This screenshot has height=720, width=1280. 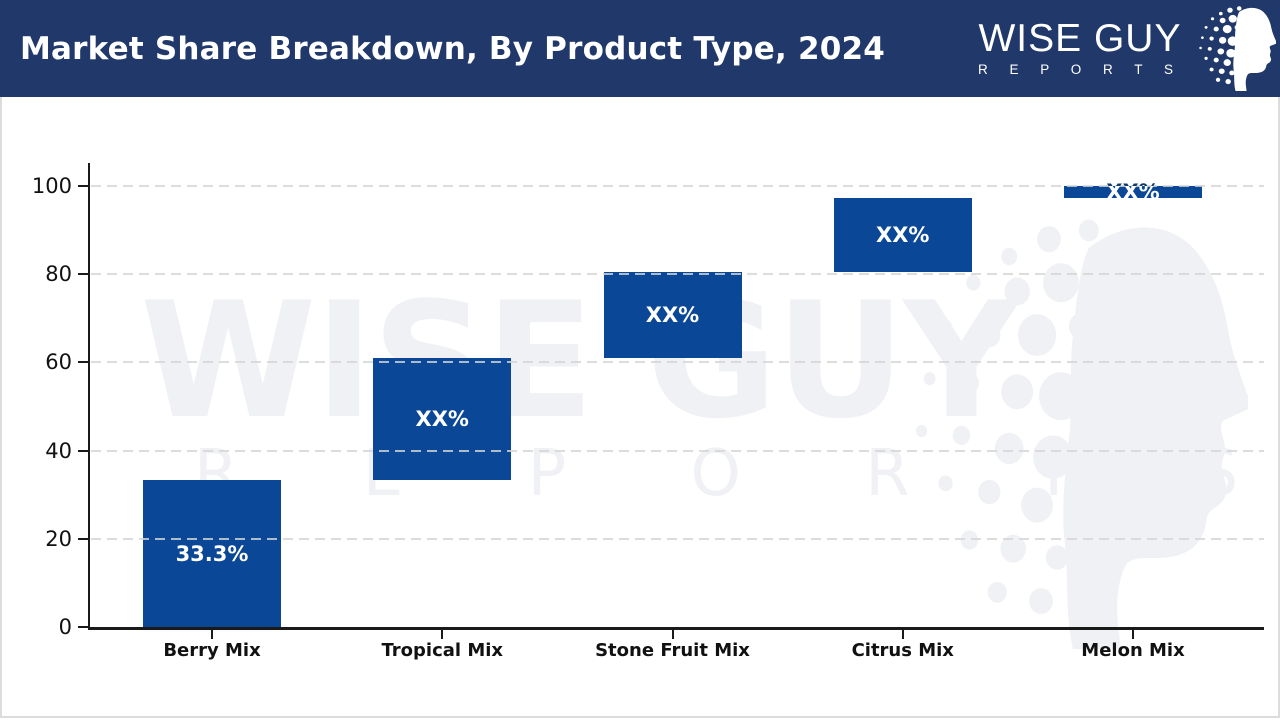 I want to click on x-category-label-citrus-mix: Citrus Mix, so click(x=902, y=650).